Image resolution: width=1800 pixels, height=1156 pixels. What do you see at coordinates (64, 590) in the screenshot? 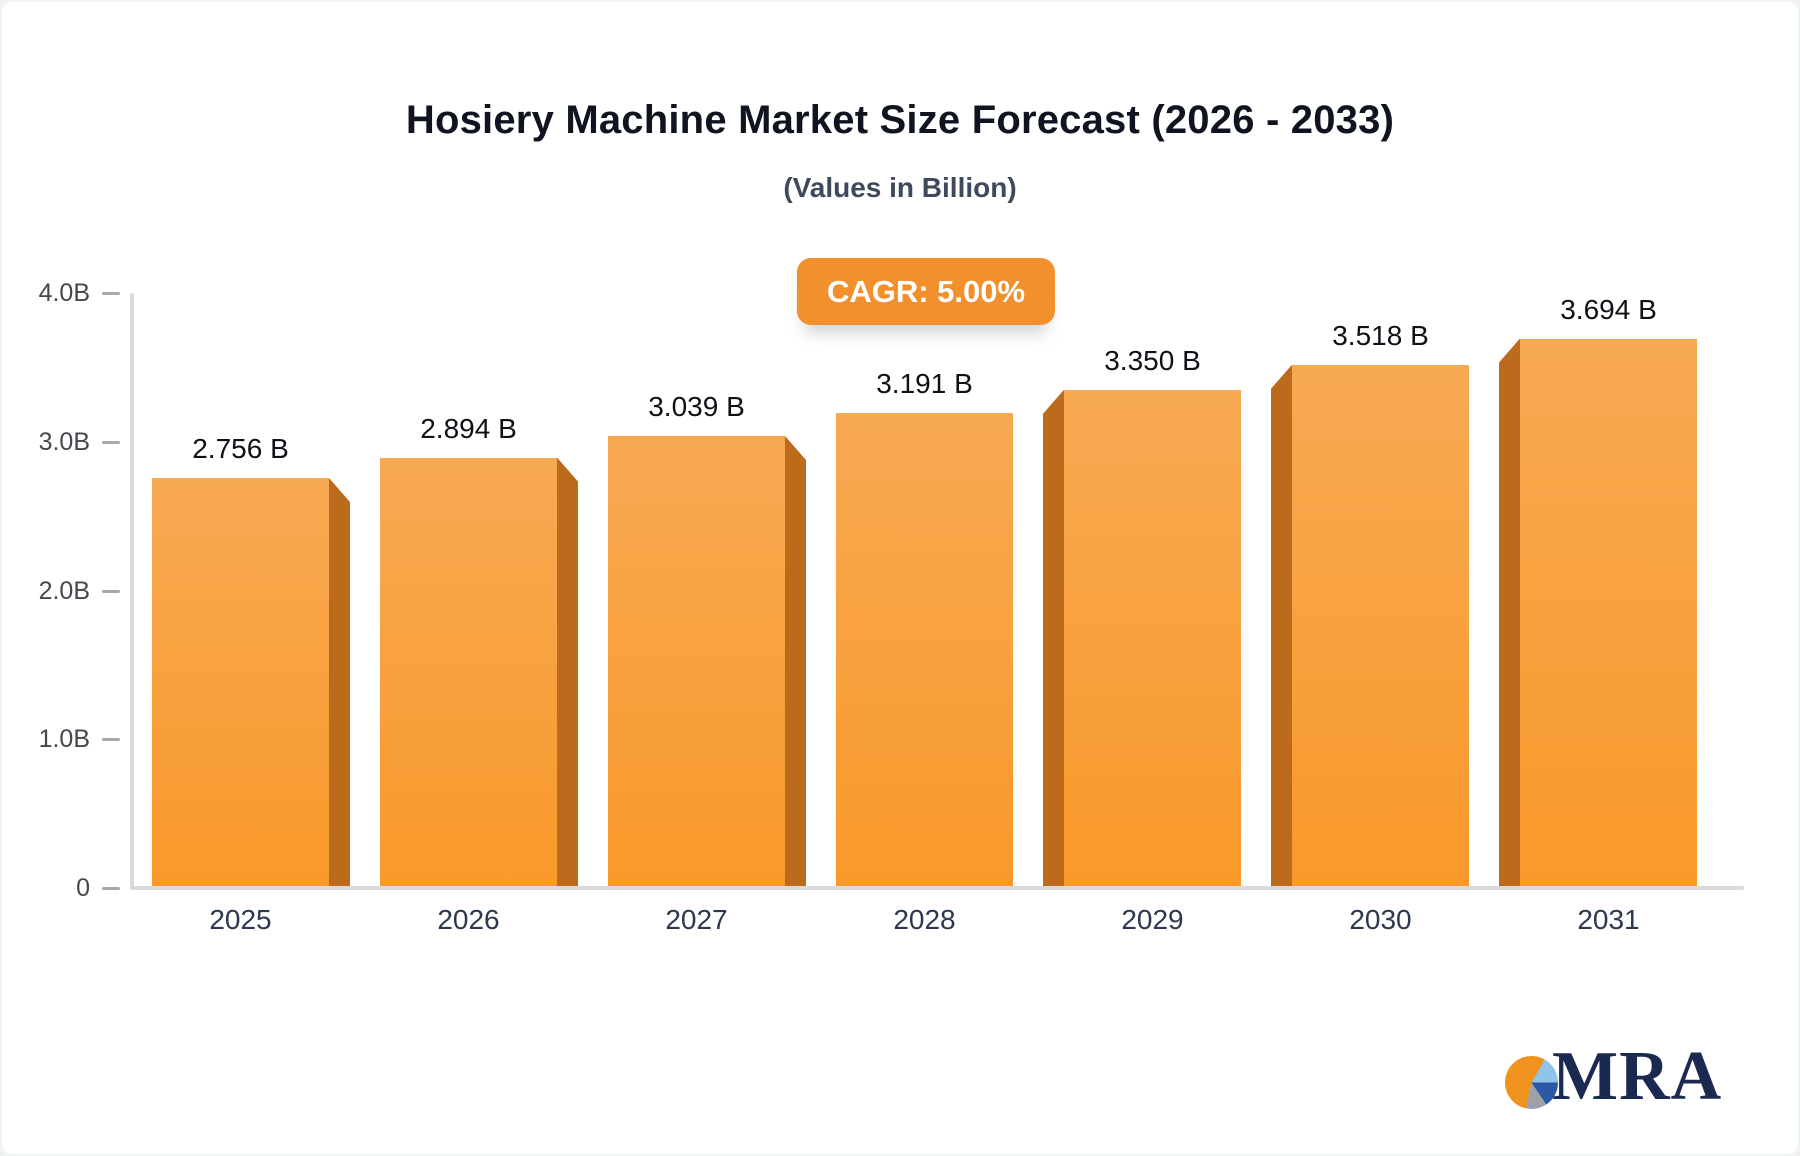
I see `y-axis-tick-label: 2.0B` at bounding box center [64, 590].